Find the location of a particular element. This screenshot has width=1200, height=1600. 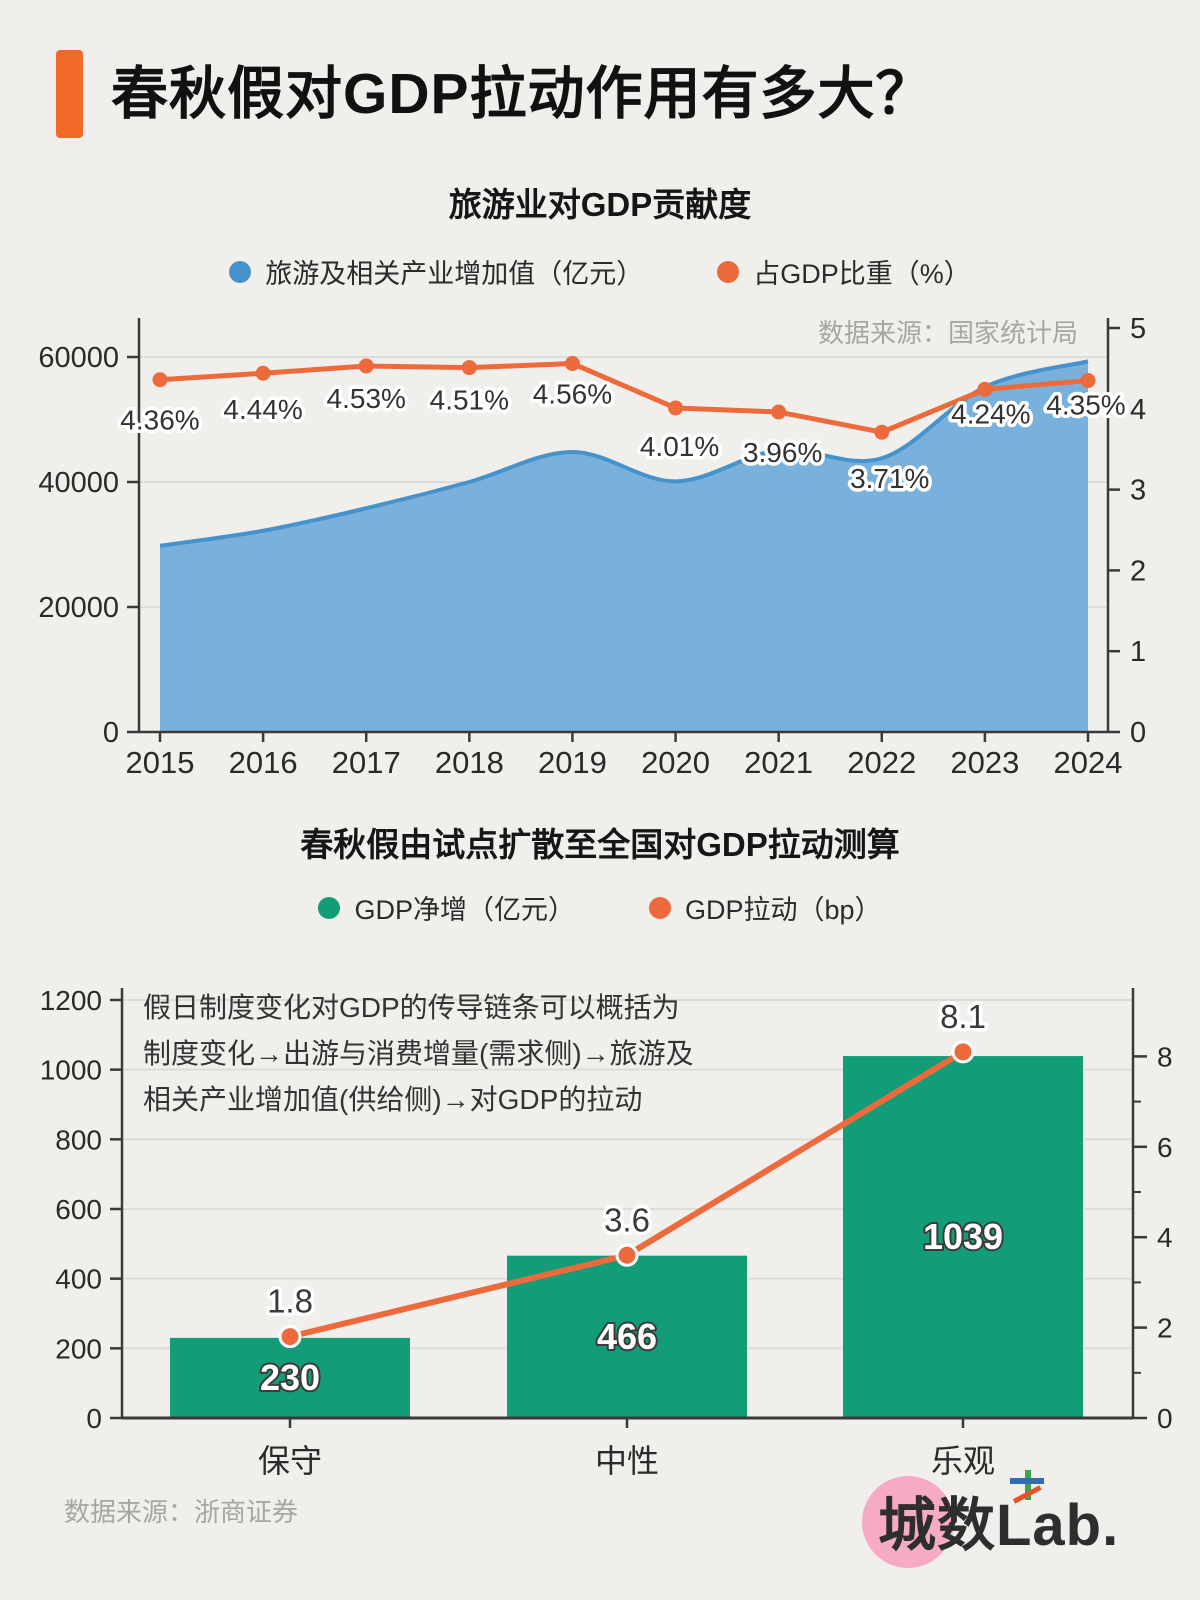

legend-label: GDP拉动（bp） is located at coordinates (783, 910).